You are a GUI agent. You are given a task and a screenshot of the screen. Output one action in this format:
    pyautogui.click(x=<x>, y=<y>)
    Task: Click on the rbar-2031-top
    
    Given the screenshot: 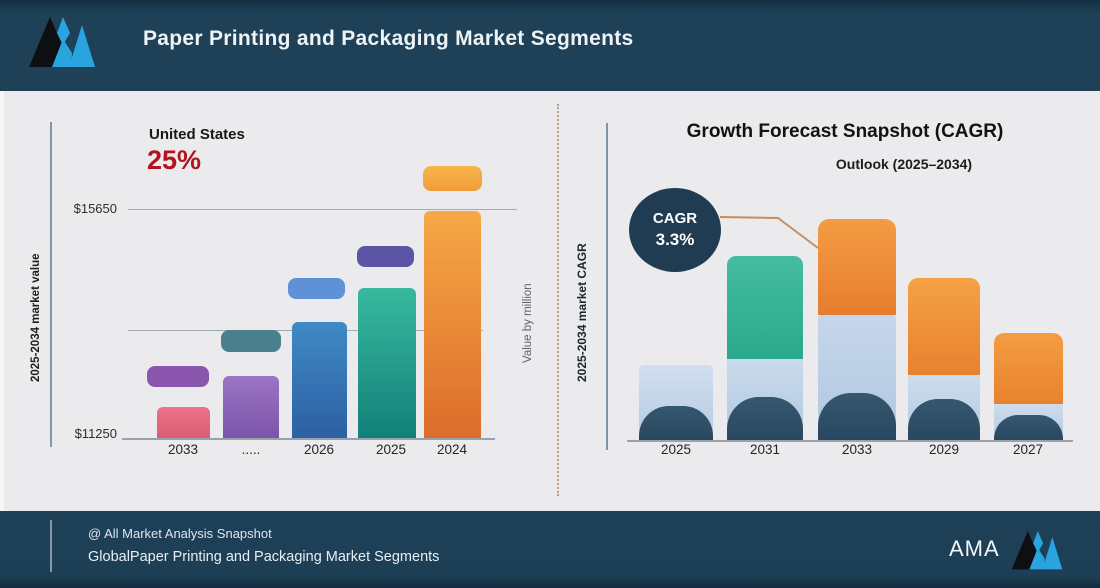 What is the action you would take?
    pyautogui.click(x=765, y=307)
    